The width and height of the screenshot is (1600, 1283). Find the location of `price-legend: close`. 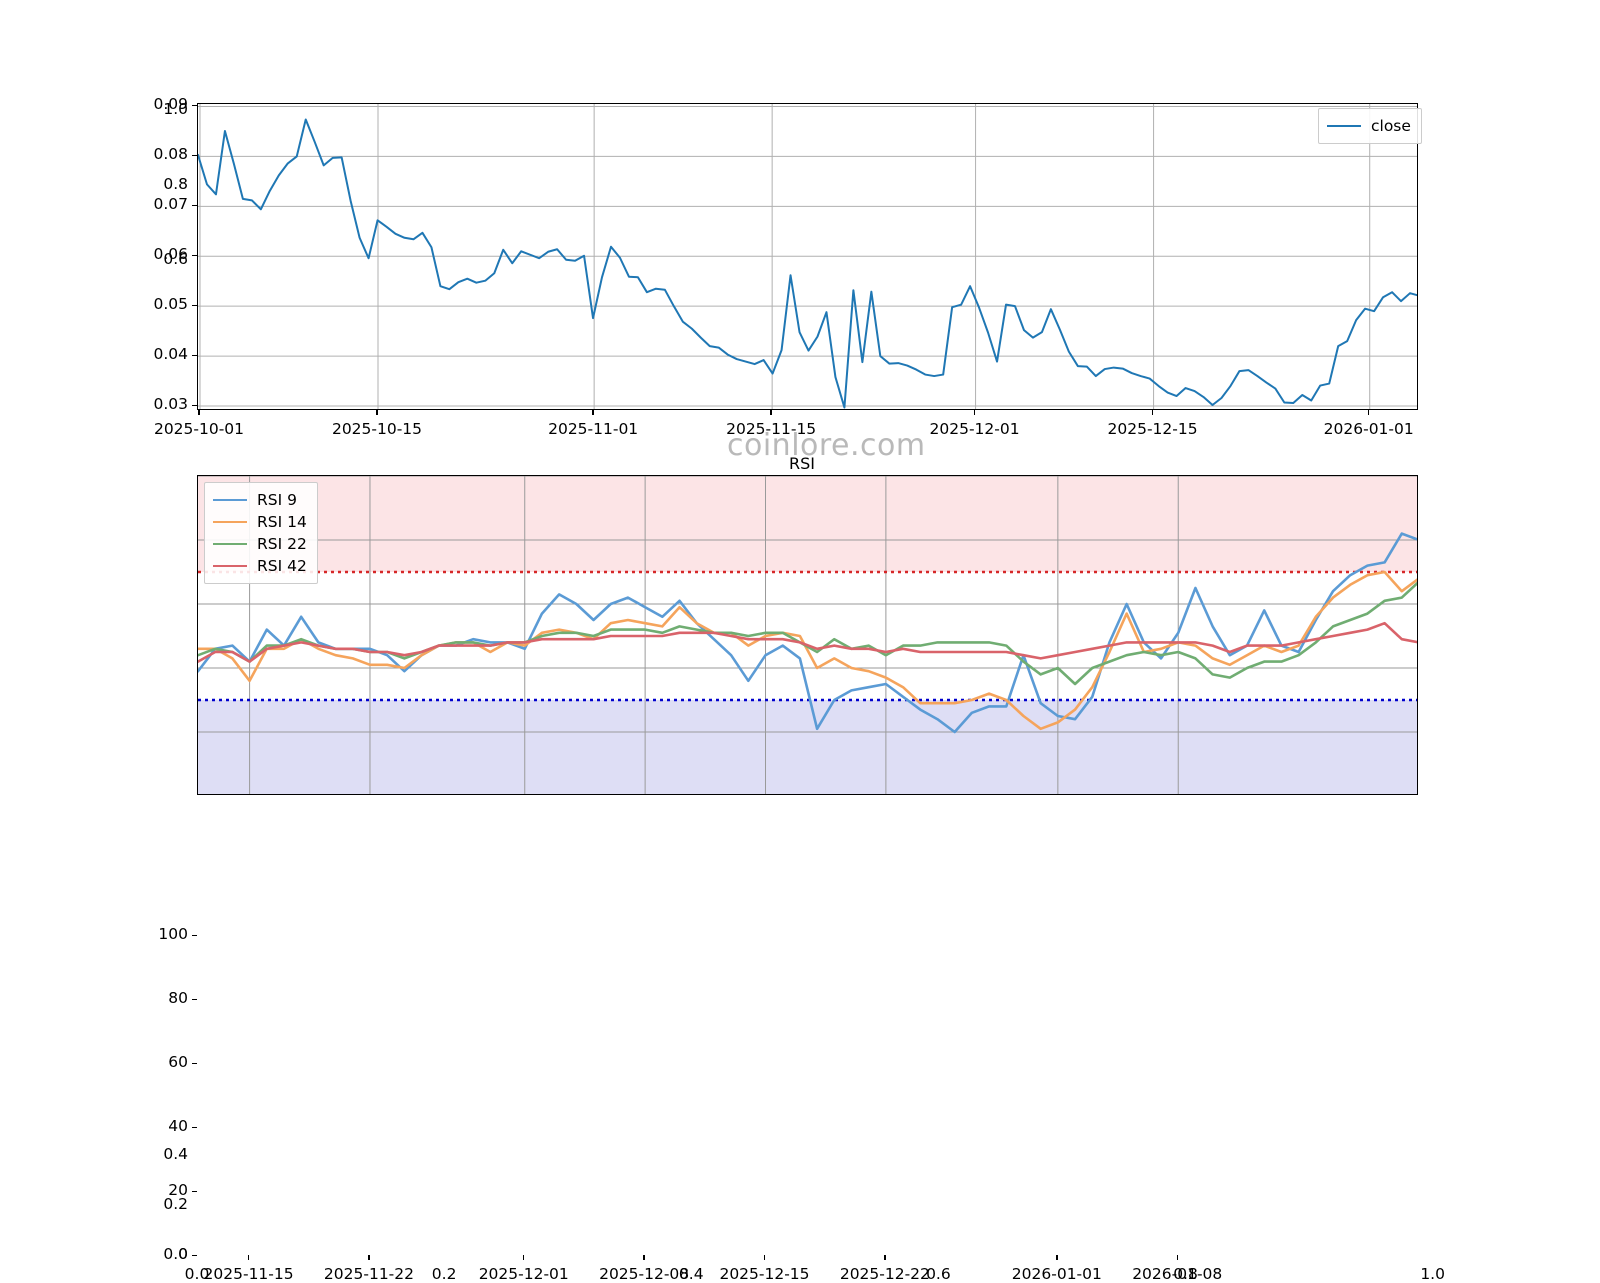

price-legend: close is located at coordinates (1370, 126).